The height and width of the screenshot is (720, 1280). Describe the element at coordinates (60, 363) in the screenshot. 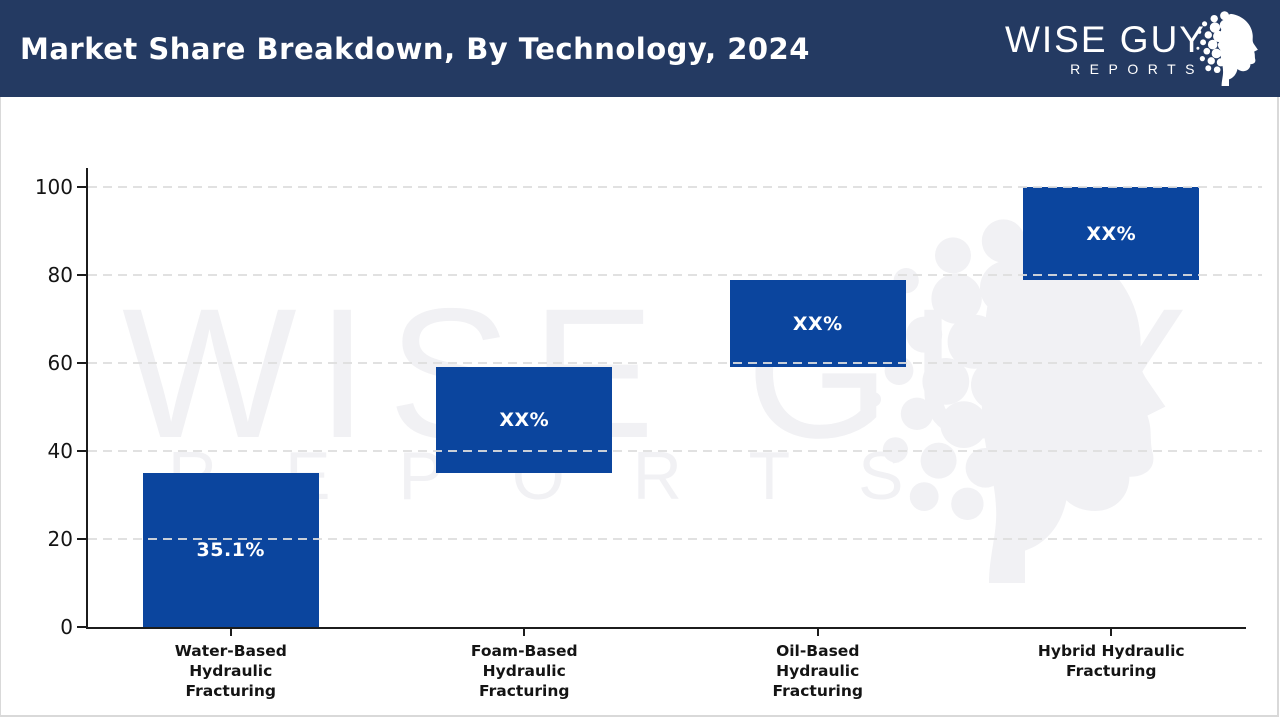

I see `y-tick-label: 60` at that location.